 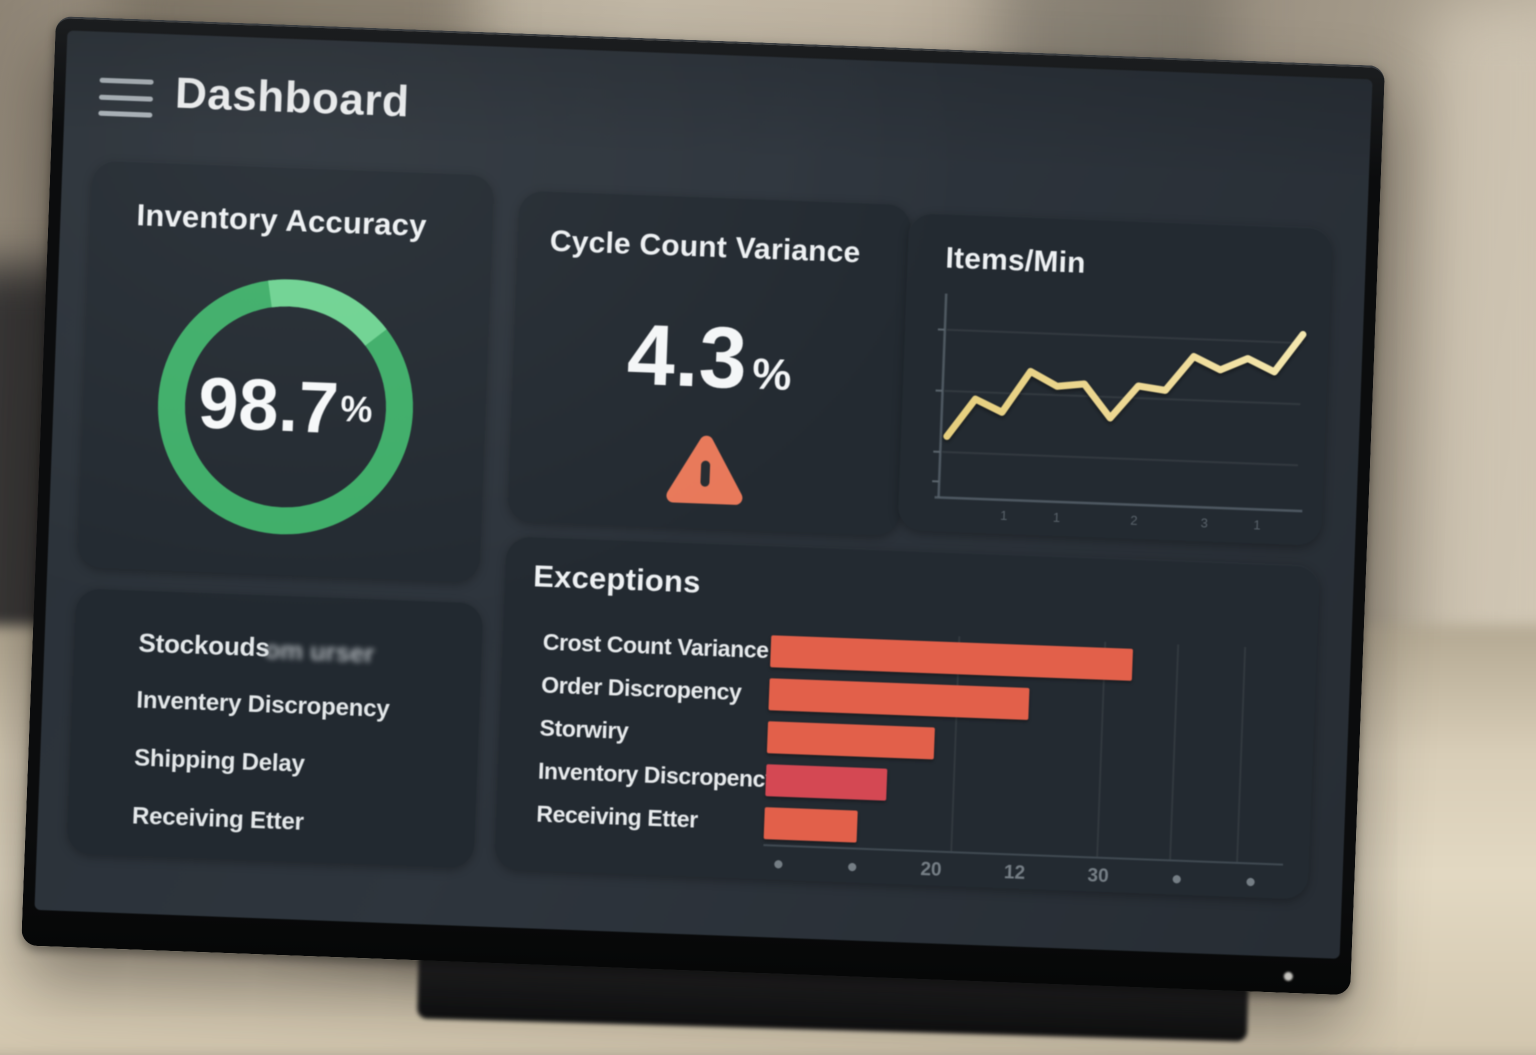 What do you see at coordinates (652, 776) in the screenshot?
I see `exception-label: Inventory Discropency` at bounding box center [652, 776].